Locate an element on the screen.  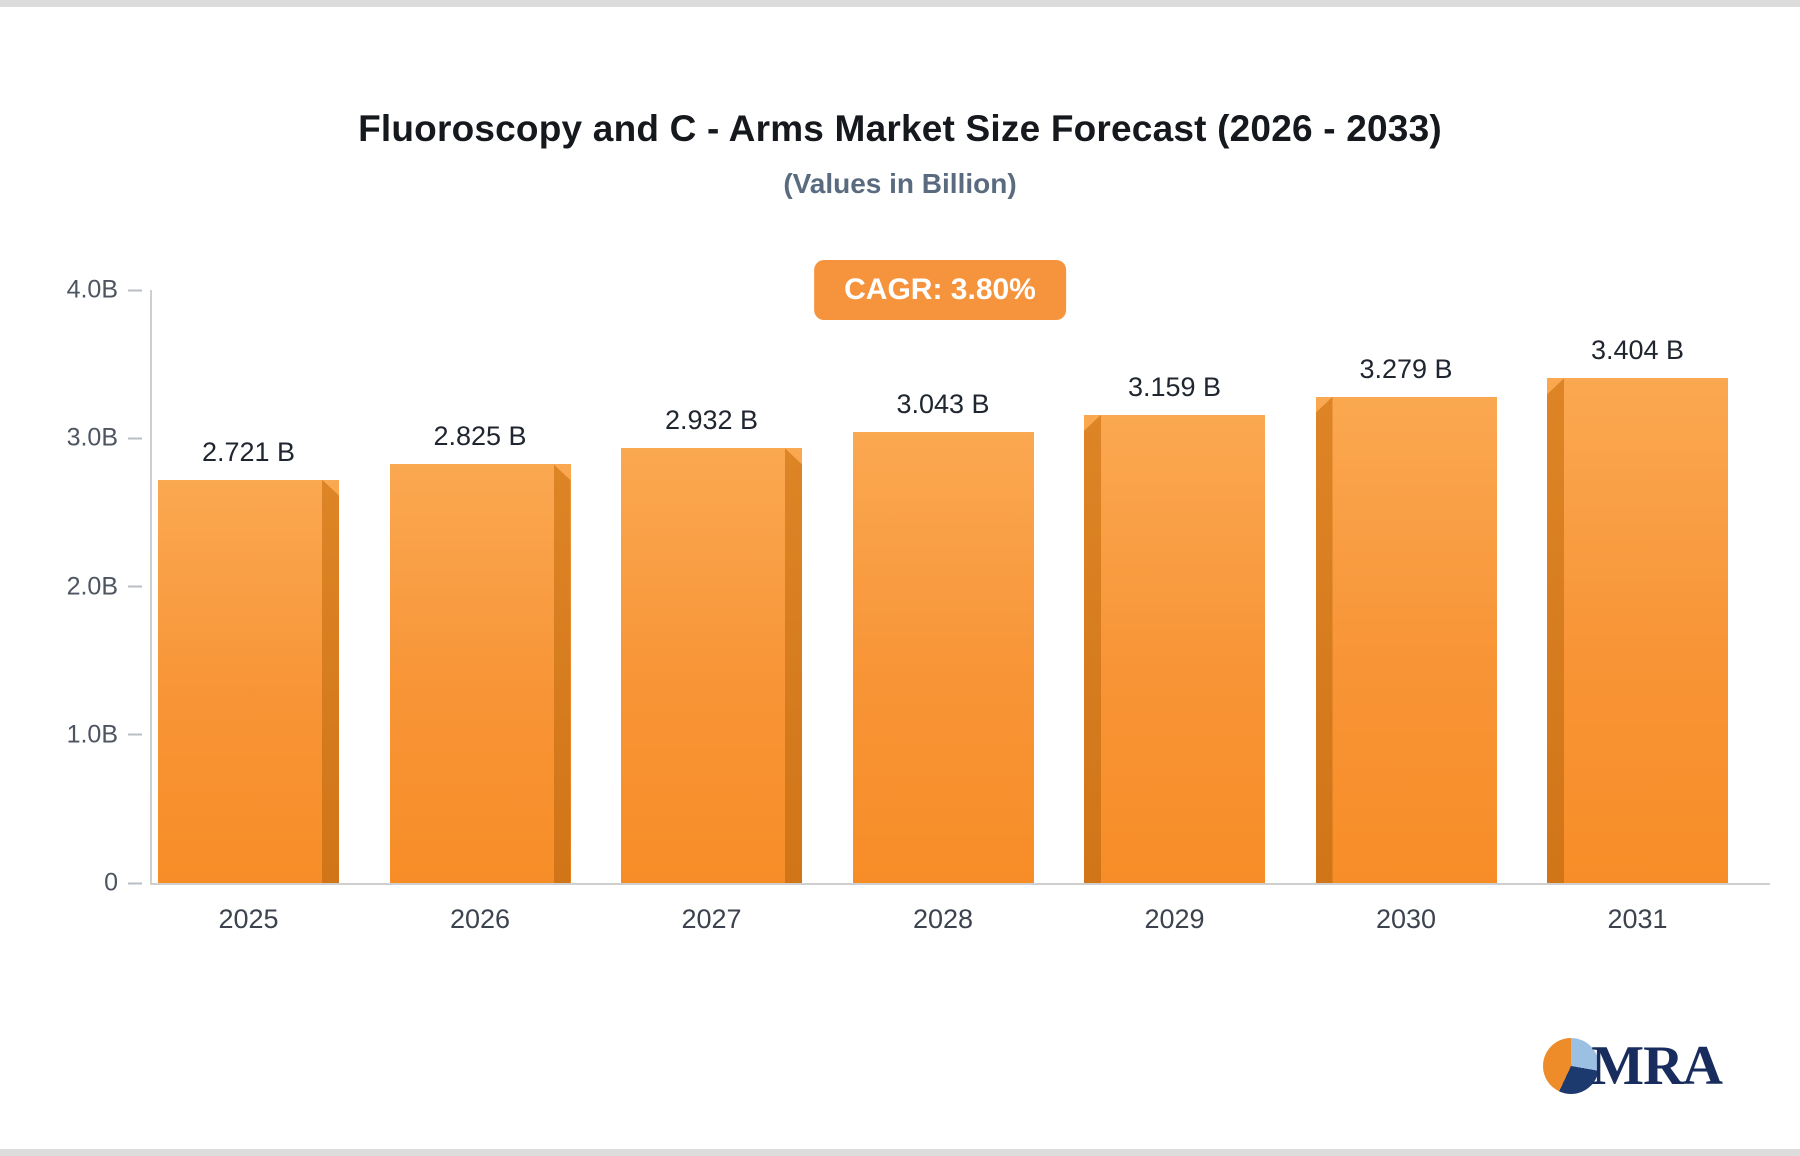
y-axis-tick: 2.0B is located at coordinates (86, 586).